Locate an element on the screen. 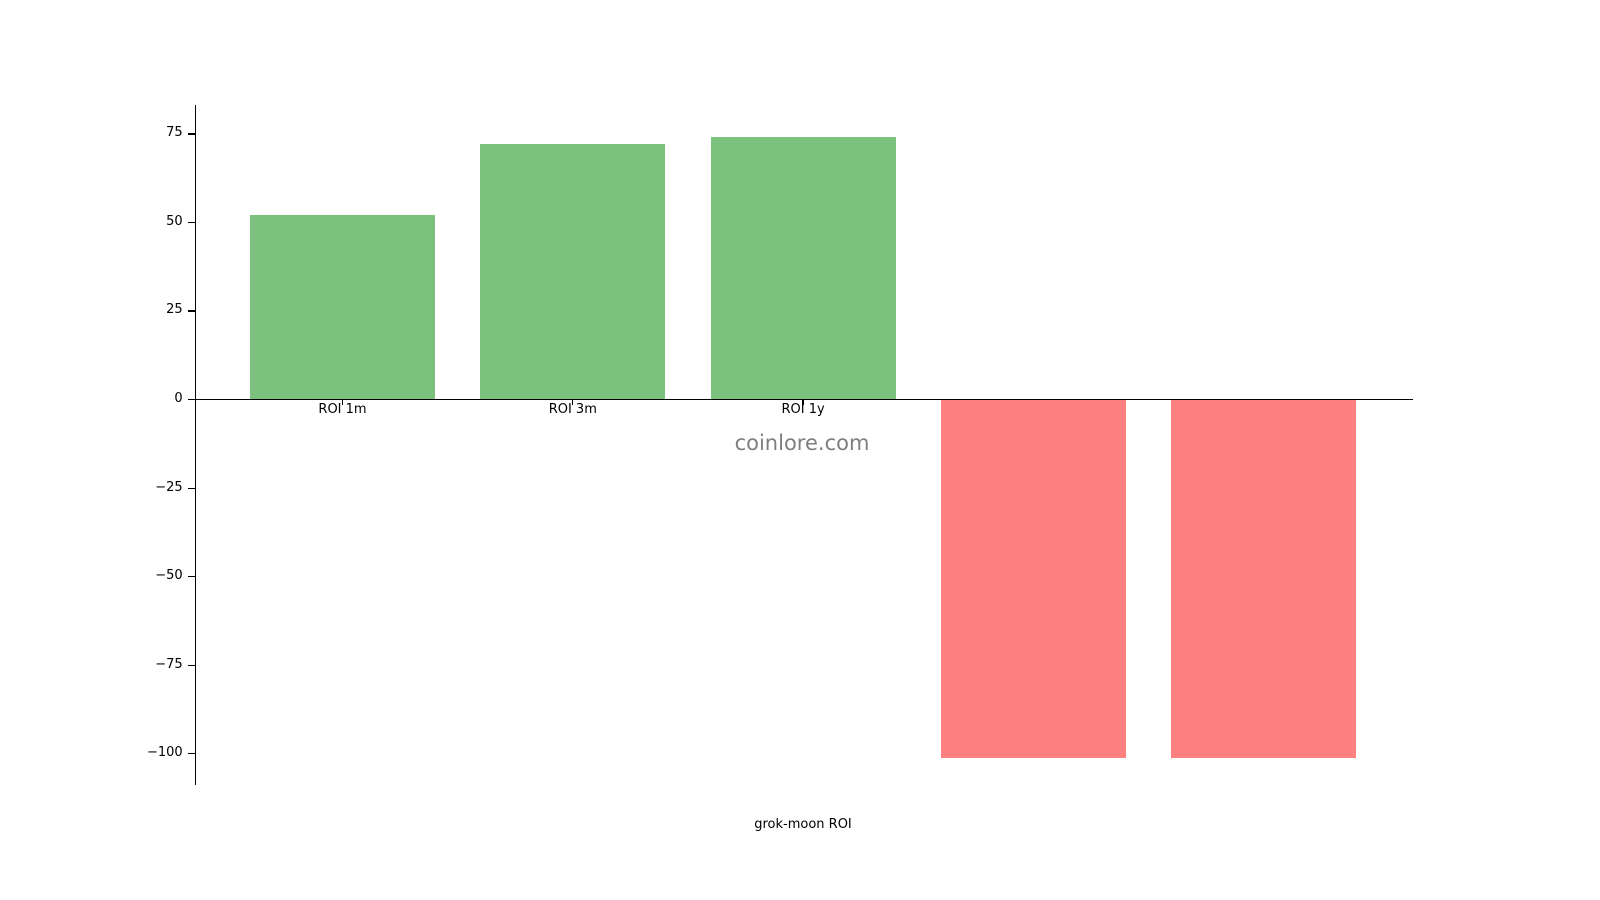 Image resolution: width=1600 pixels, height=900 pixels. x-axis-zero-line is located at coordinates (803, 399).